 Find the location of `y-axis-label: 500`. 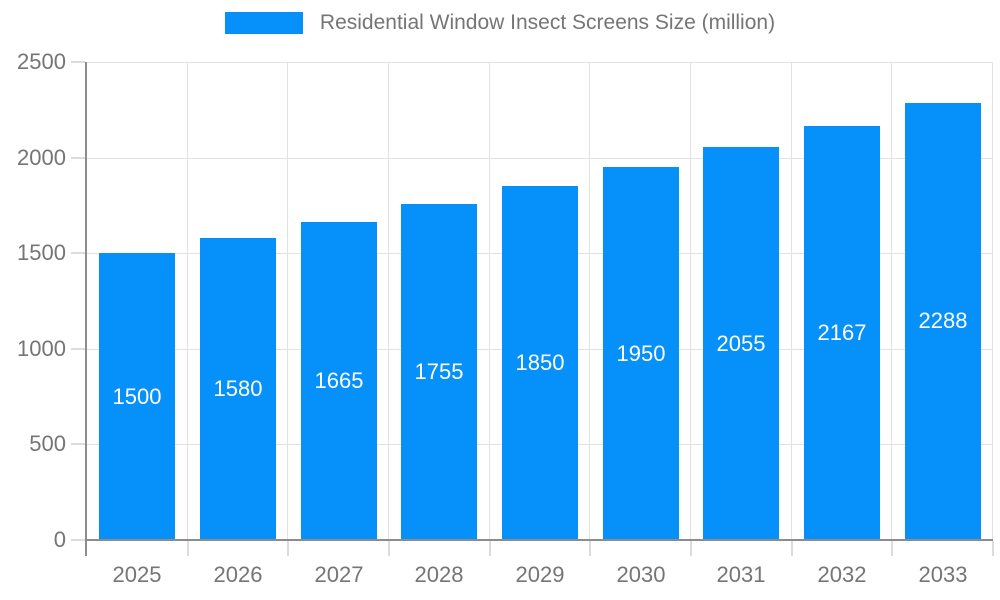

y-axis-label: 500 is located at coordinates (47, 443).